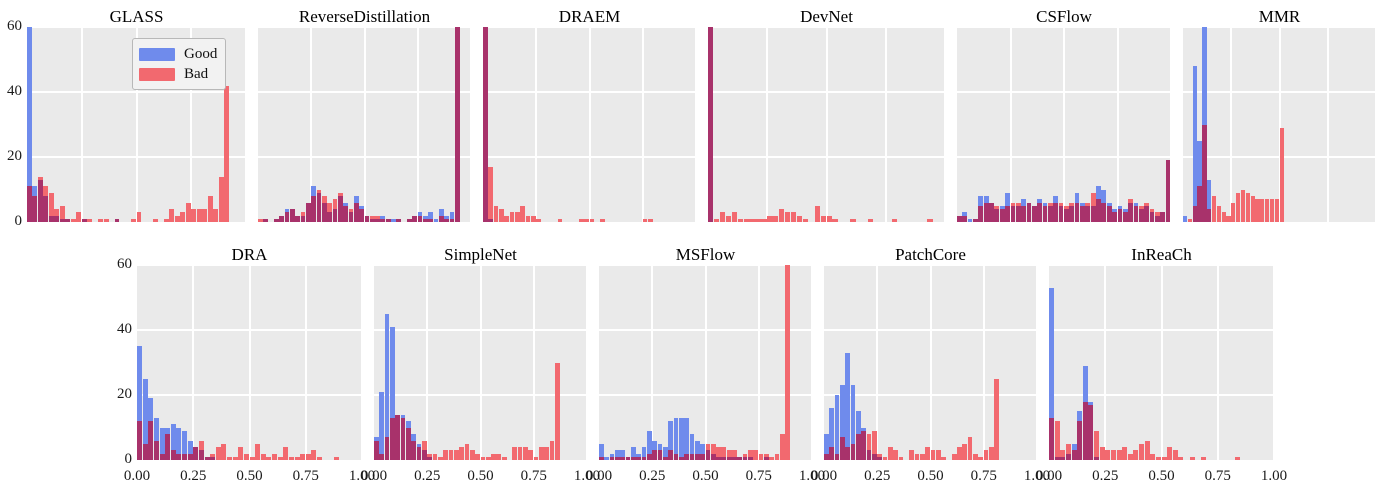  What do you see at coordinates (480, 254) in the screenshot?
I see `panel-title: SimpleNet` at bounding box center [480, 254].